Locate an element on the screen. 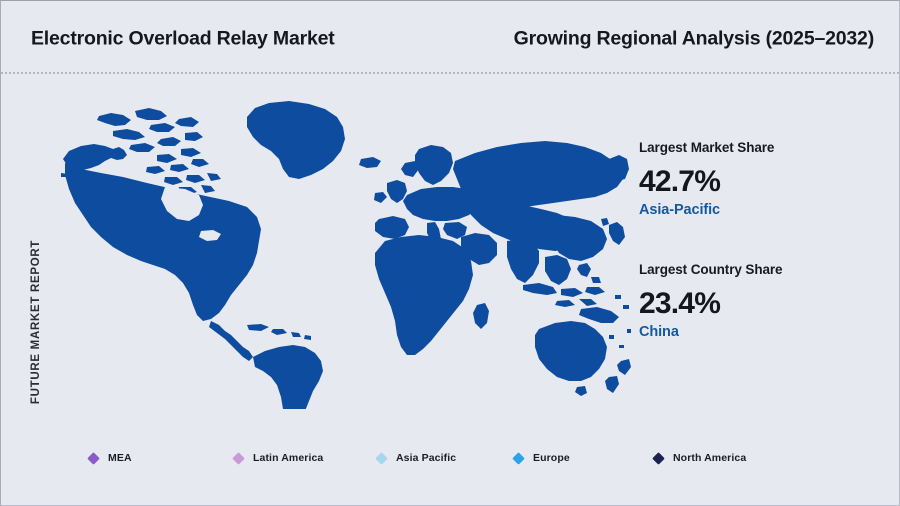  stat-region: China is located at coordinates (659, 332).